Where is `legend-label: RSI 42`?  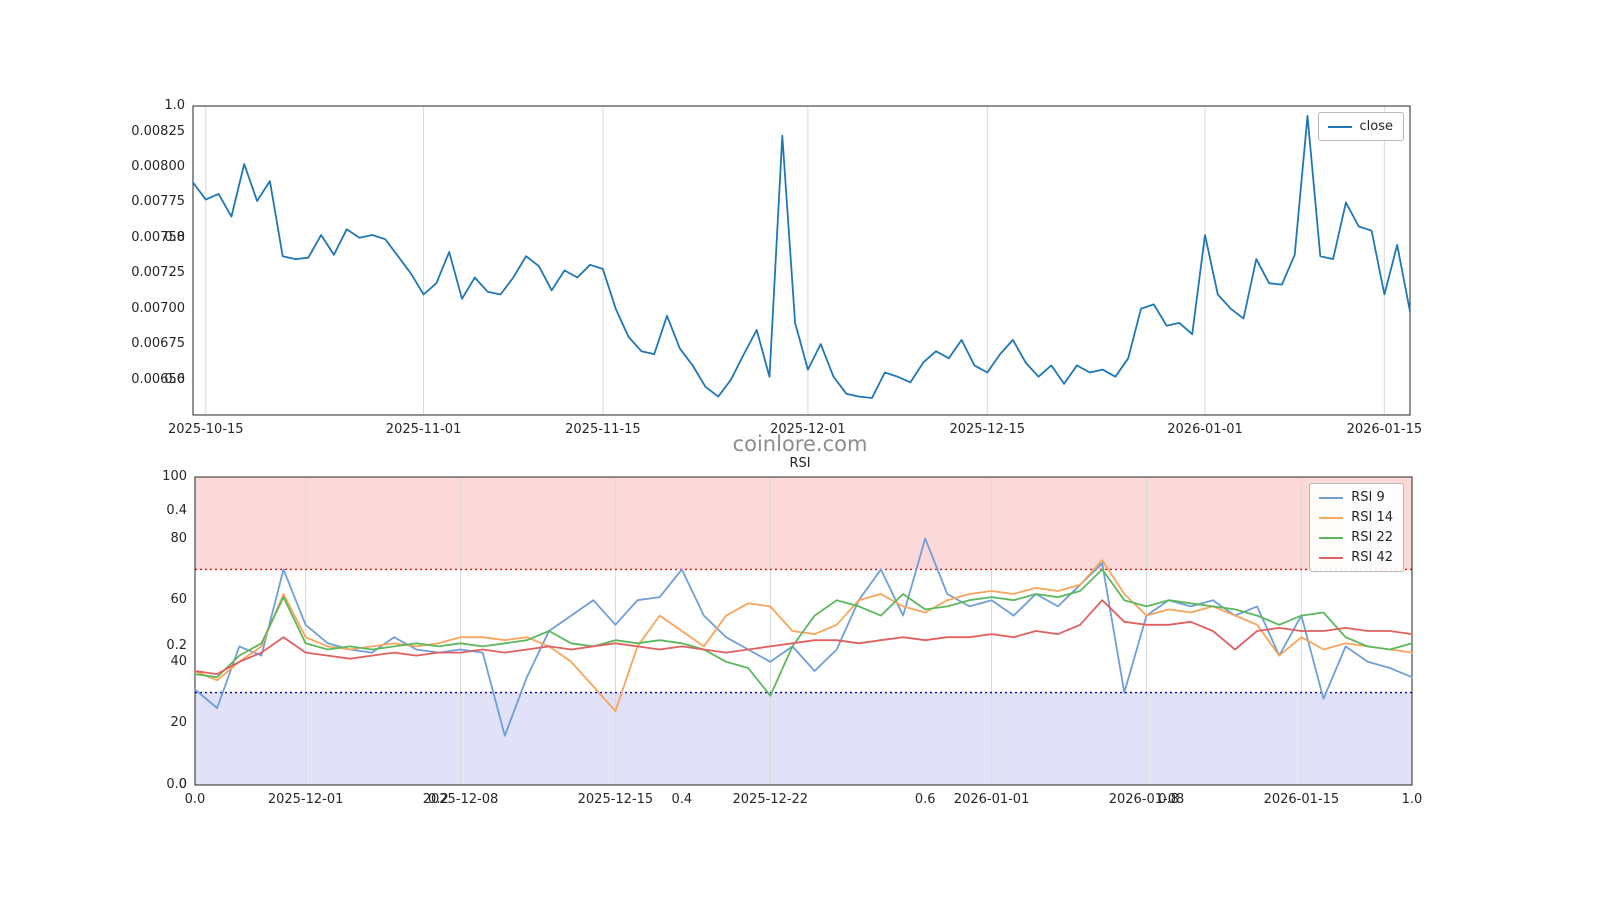 legend-label: RSI 42 is located at coordinates (1372, 557).